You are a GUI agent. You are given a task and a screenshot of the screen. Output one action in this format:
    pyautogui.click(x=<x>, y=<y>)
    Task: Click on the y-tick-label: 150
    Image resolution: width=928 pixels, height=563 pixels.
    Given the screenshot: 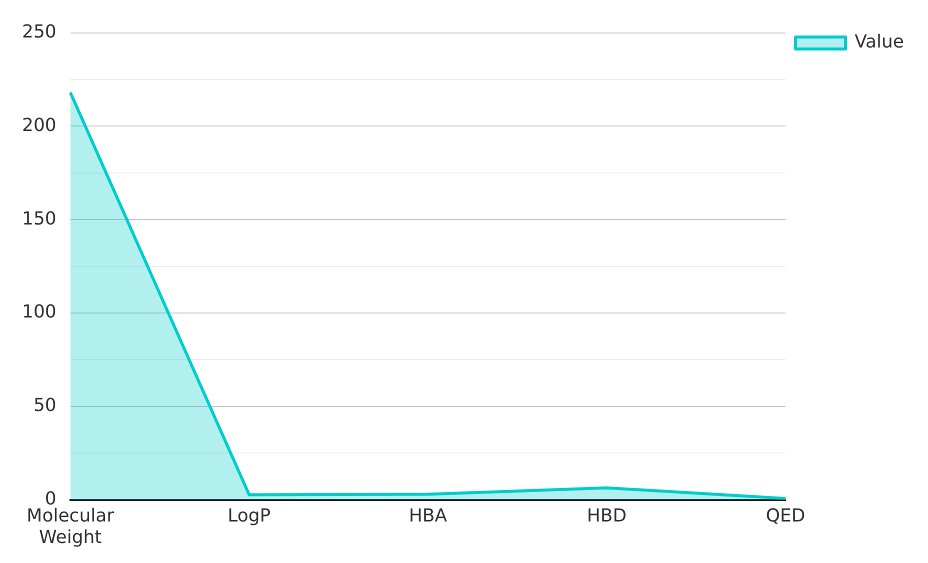 What is the action you would take?
    pyautogui.click(x=39, y=219)
    